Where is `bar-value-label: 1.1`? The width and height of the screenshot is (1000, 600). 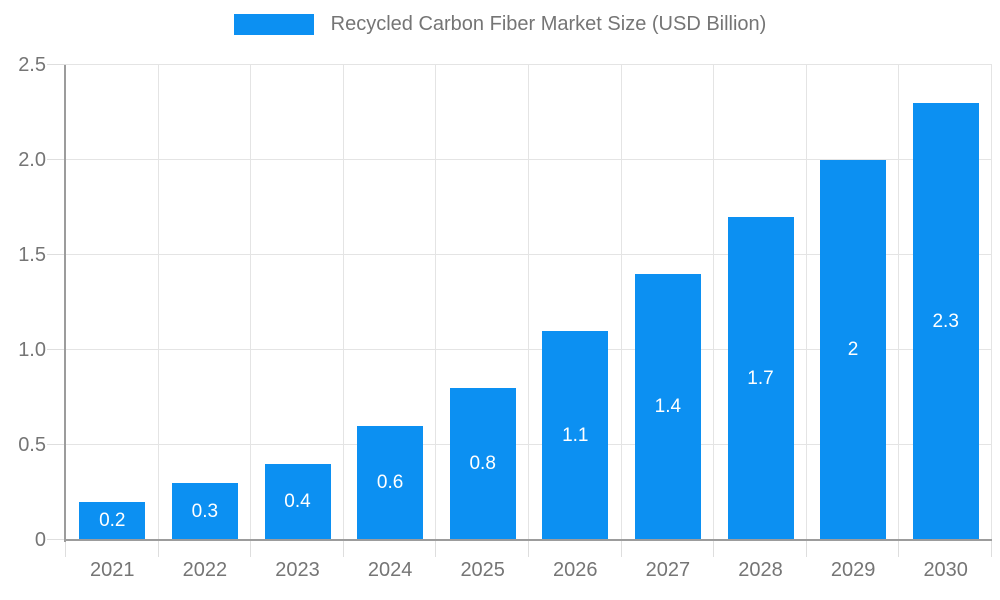
bar-value-label: 1.1 is located at coordinates (575, 435).